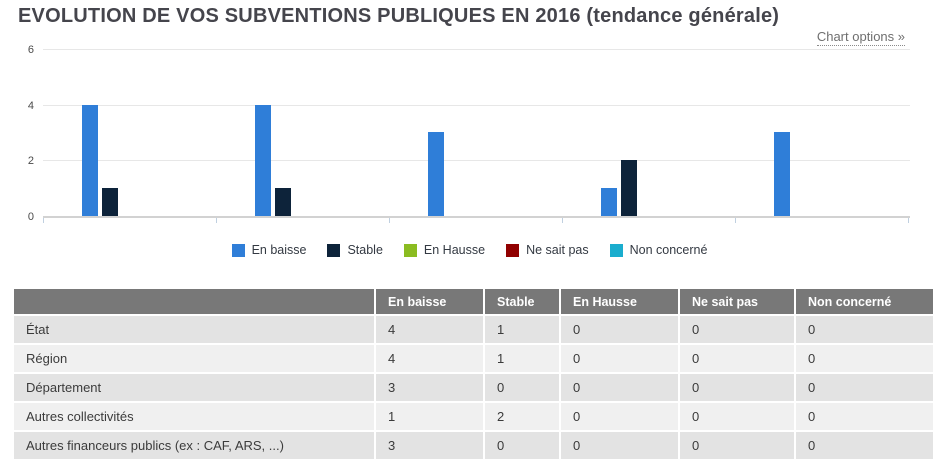 Image resolution: width=939 pixels, height=470 pixels. What do you see at coordinates (194, 358) in the screenshot?
I see `row-label-cell: Région` at bounding box center [194, 358].